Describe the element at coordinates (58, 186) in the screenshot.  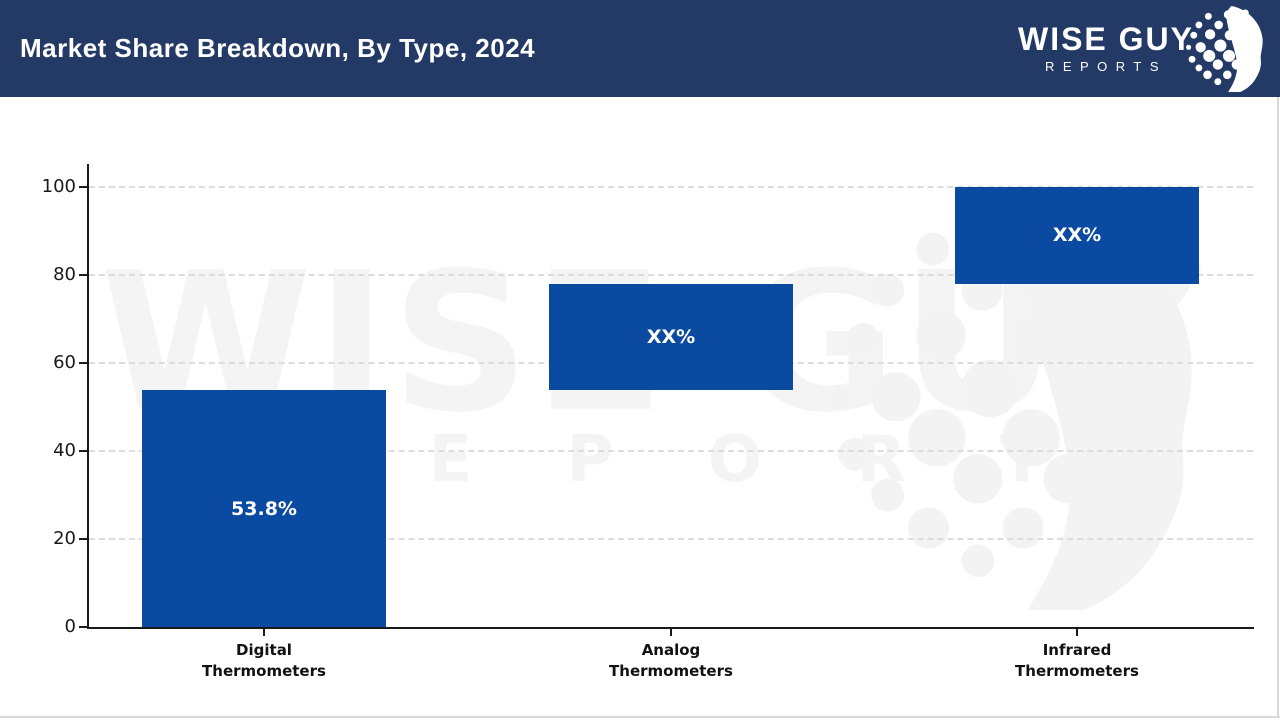
I see `y-tick-label: 100` at that location.